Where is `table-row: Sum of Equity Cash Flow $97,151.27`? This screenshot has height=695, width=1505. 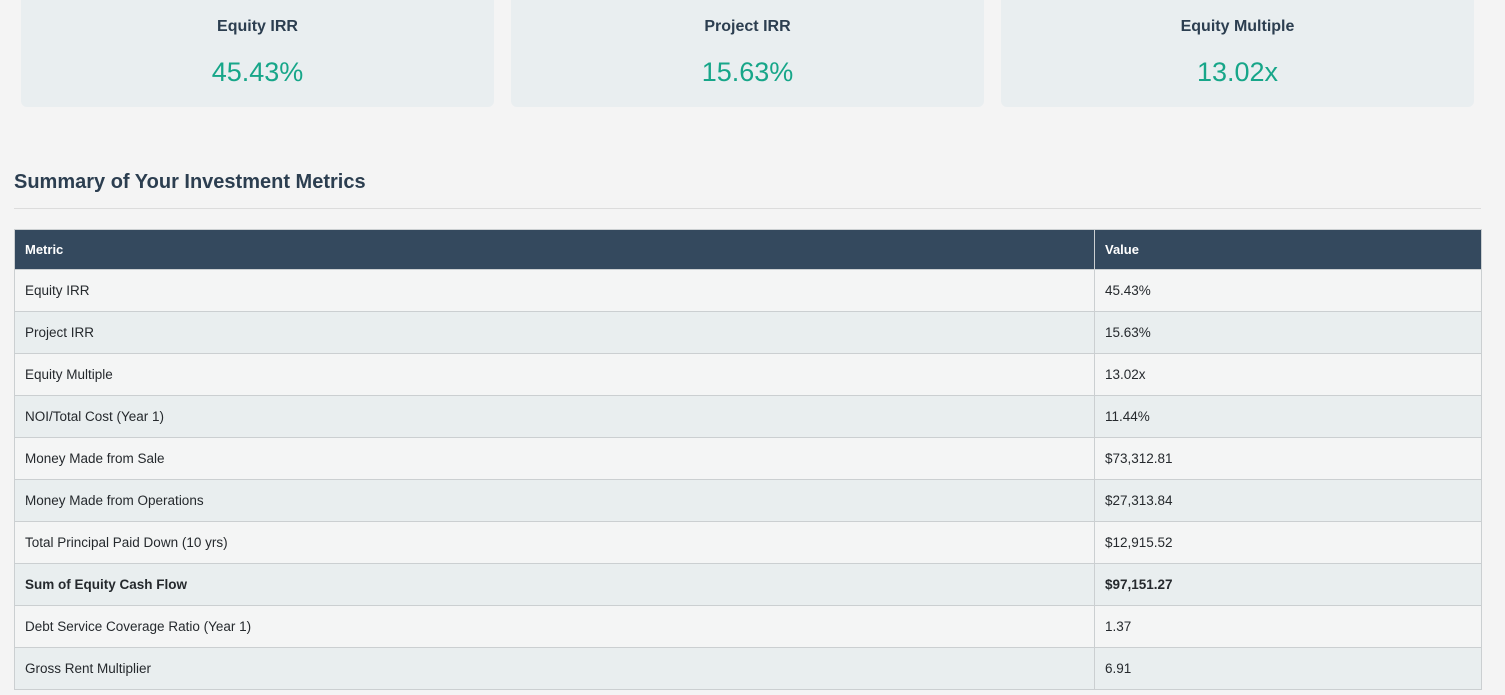
table-row: Sum of Equity Cash Flow $97,151.27 is located at coordinates (748, 584).